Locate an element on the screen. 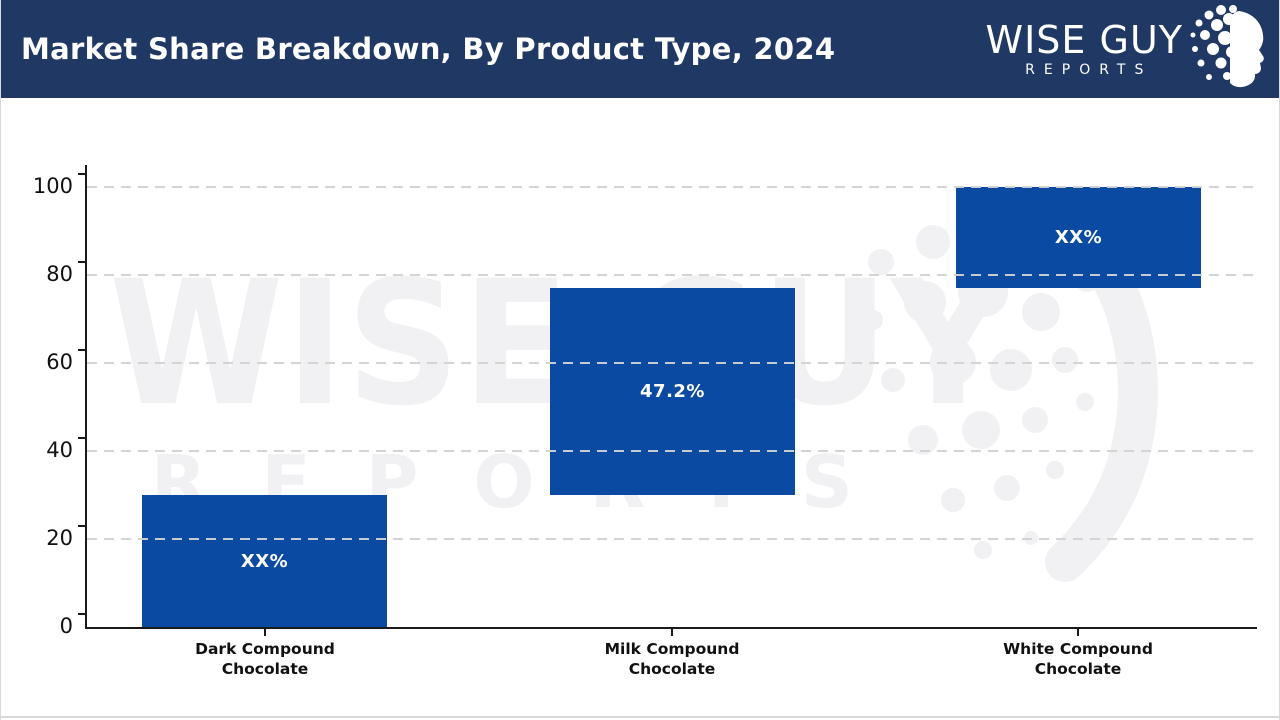 The height and width of the screenshot is (720, 1280). y-tick-label-0: 0 is located at coordinates (66, 626).